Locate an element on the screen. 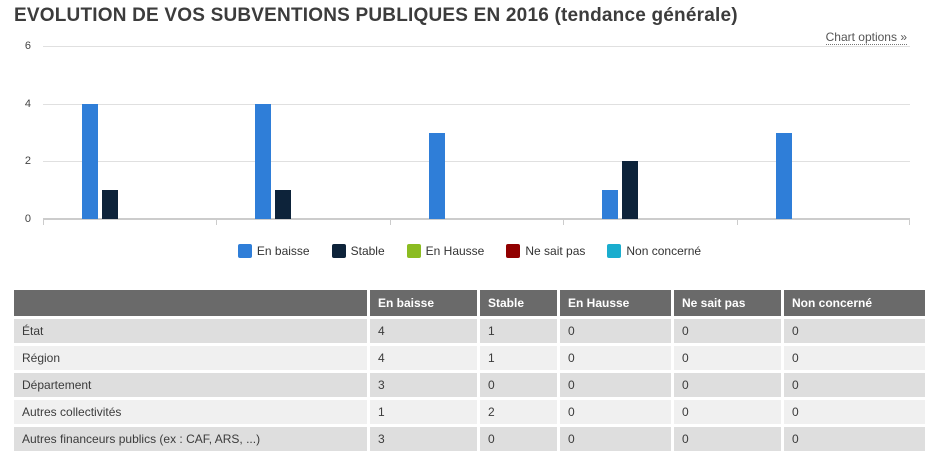 Image resolution: width=939 pixels, height=475 pixels. table-row: Autres collectivités 1 2 0 0 0 is located at coordinates (469, 410).